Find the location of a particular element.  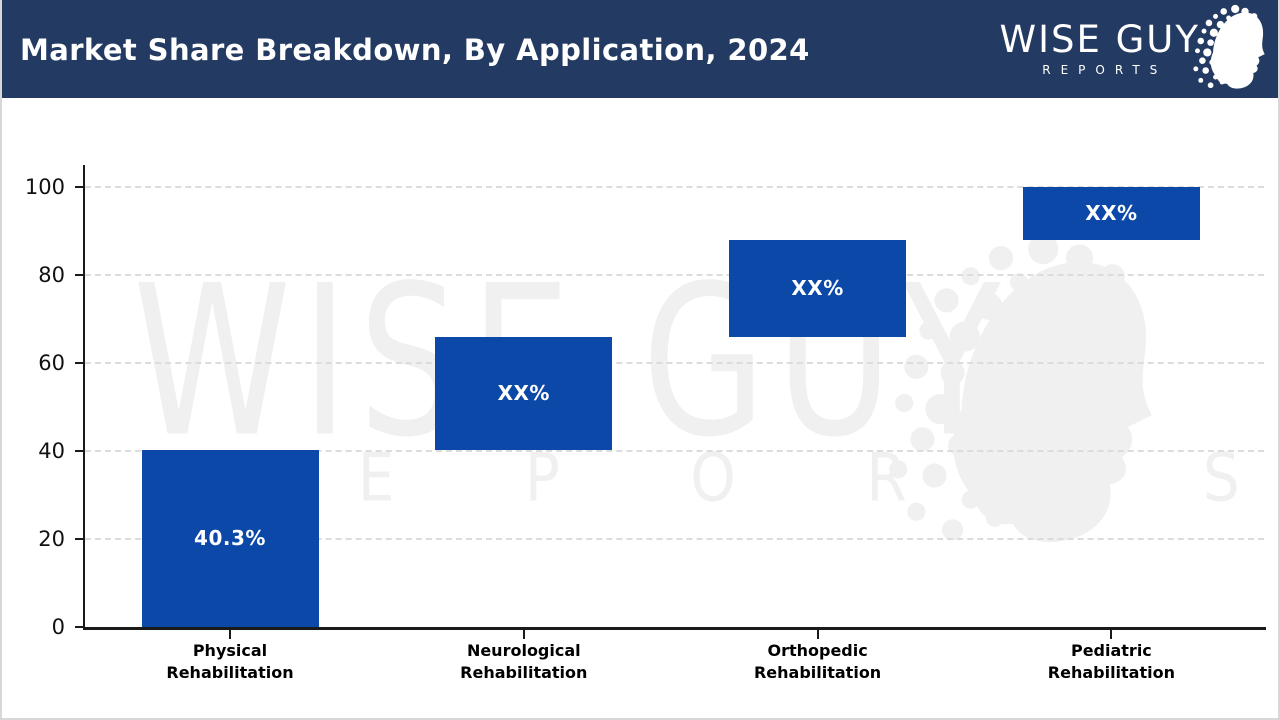

bar-value-label: 40.3% is located at coordinates (230, 538).